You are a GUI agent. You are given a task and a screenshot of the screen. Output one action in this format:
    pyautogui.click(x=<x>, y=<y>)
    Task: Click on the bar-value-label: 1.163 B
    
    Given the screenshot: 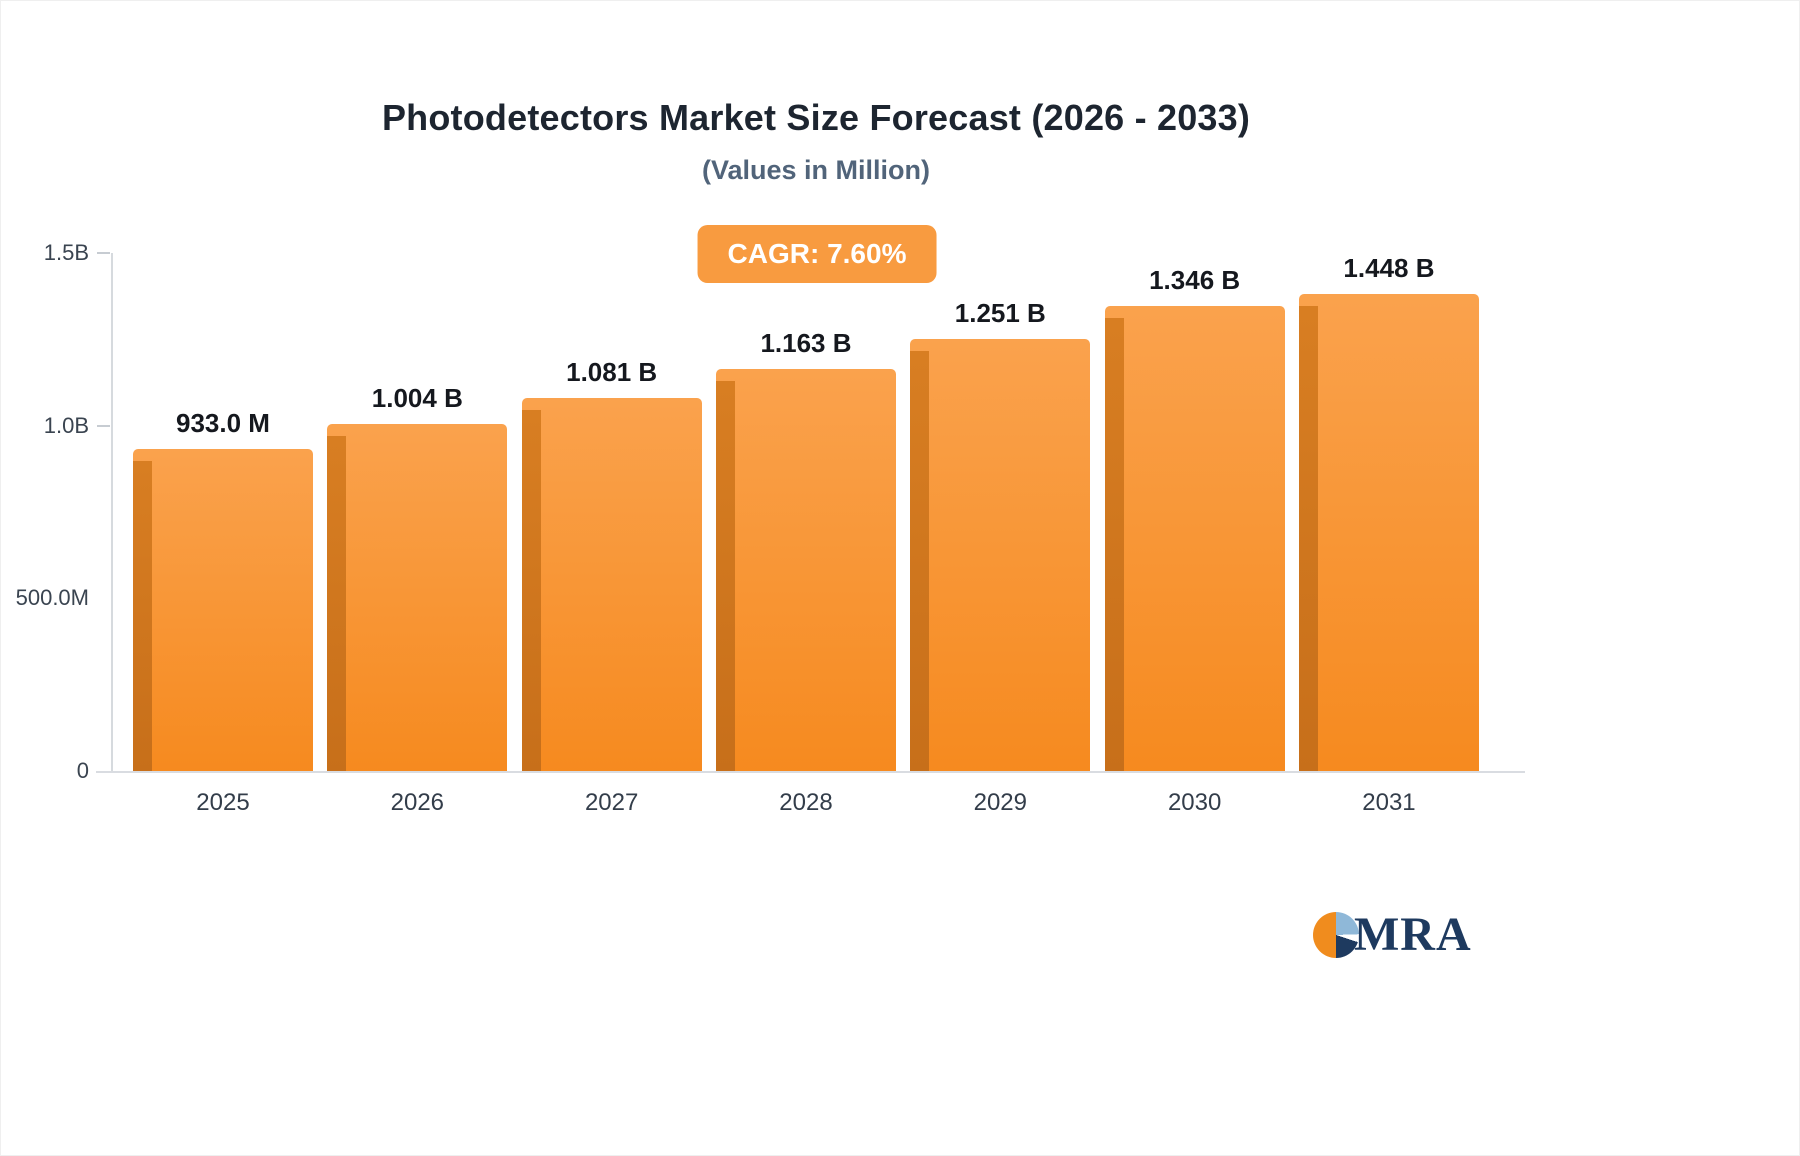 What is the action you would take?
    pyautogui.click(x=806, y=343)
    